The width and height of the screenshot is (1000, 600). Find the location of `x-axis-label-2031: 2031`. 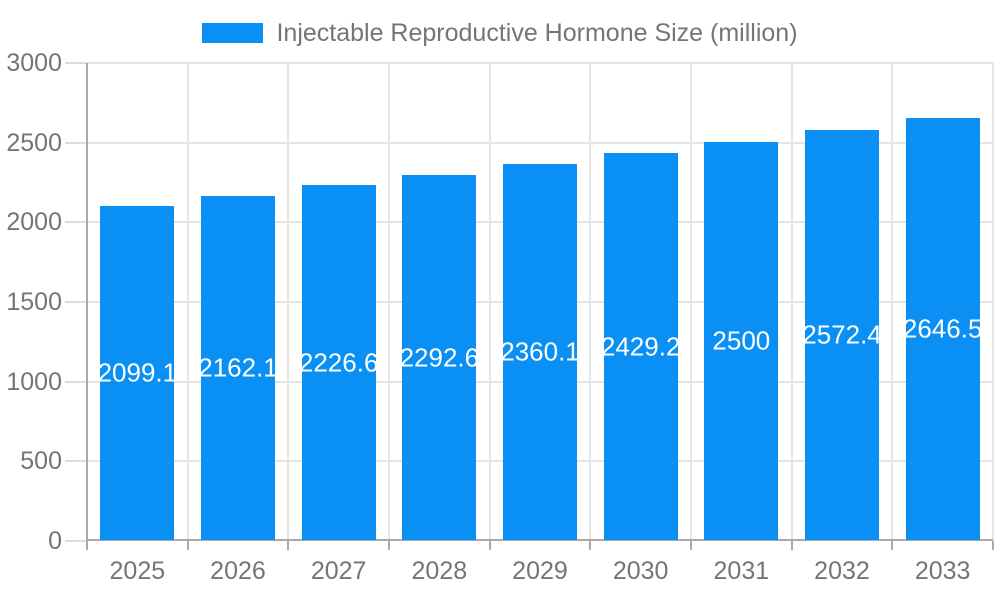

x-axis-label-2031: 2031 is located at coordinates (741, 571).